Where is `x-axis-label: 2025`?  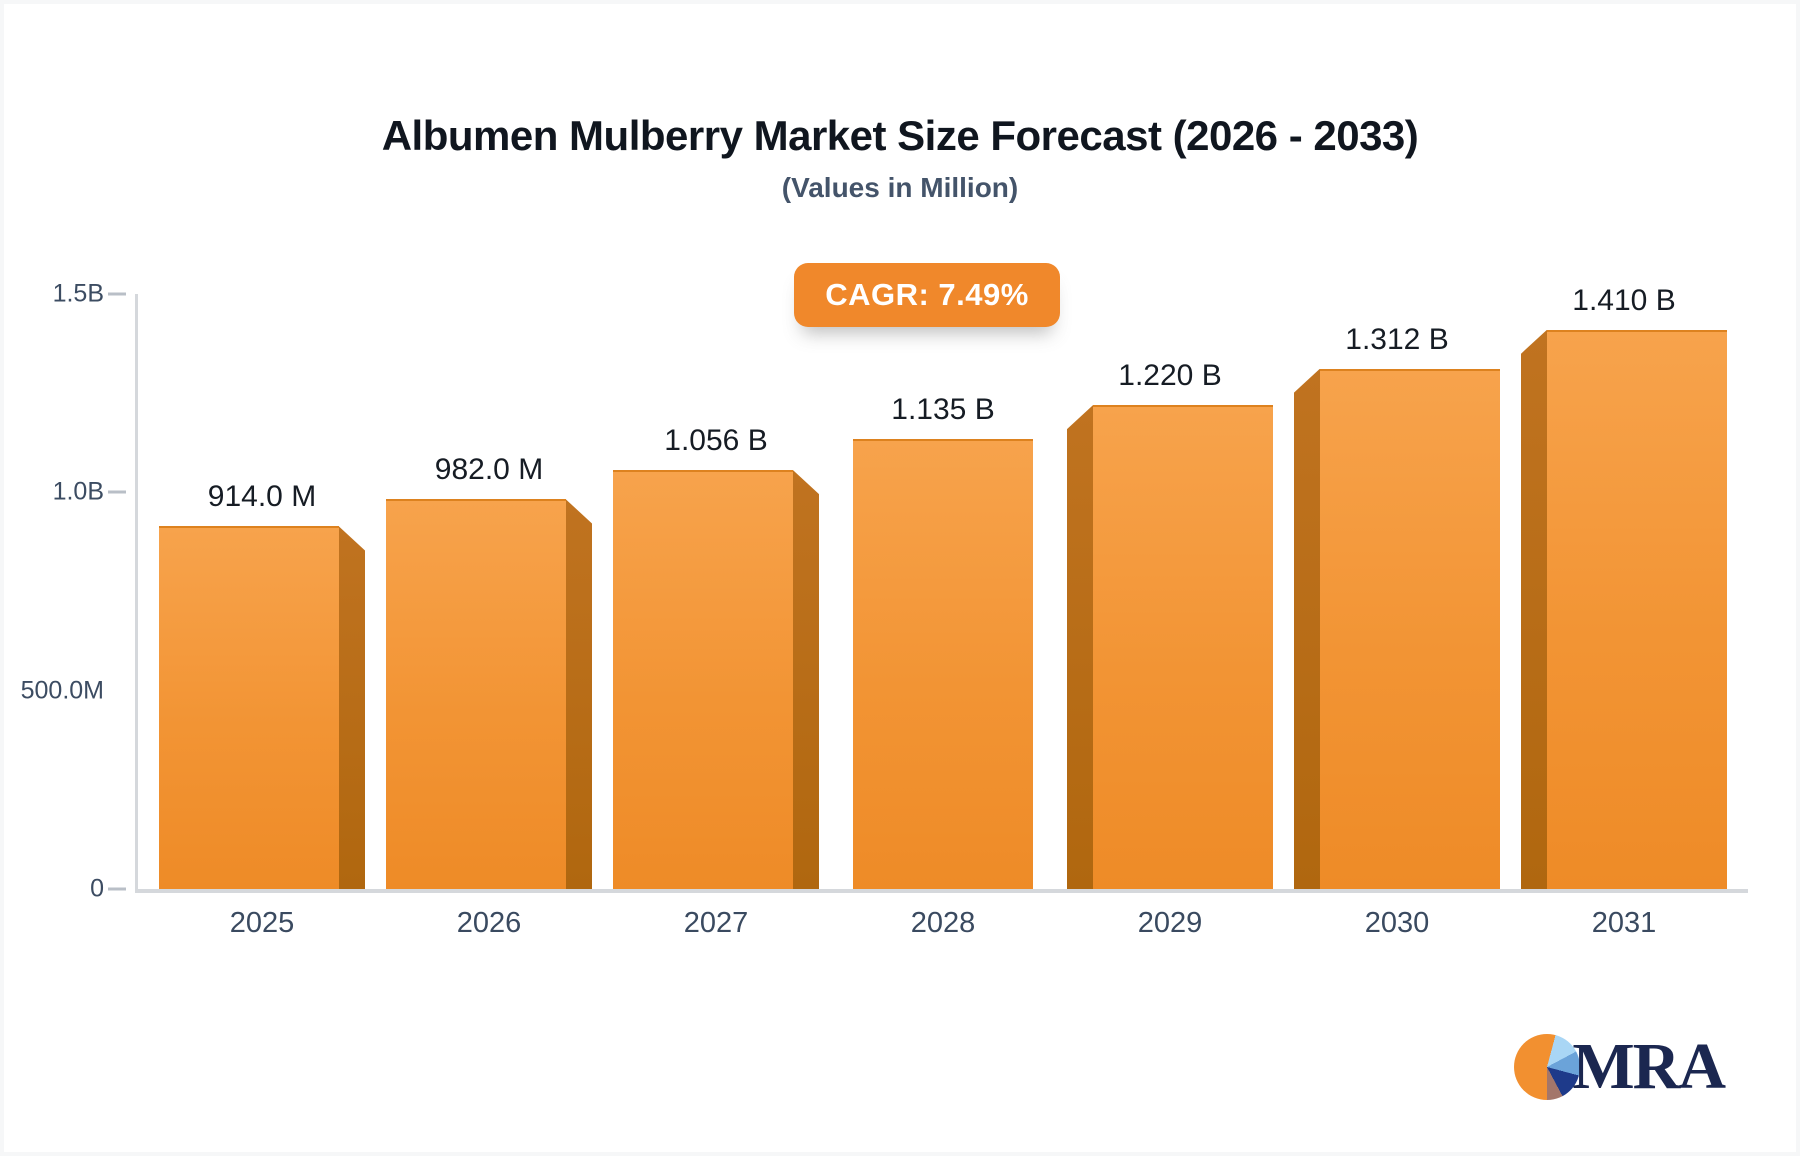 x-axis-label: 2025 is located at coordinates (262, 923).